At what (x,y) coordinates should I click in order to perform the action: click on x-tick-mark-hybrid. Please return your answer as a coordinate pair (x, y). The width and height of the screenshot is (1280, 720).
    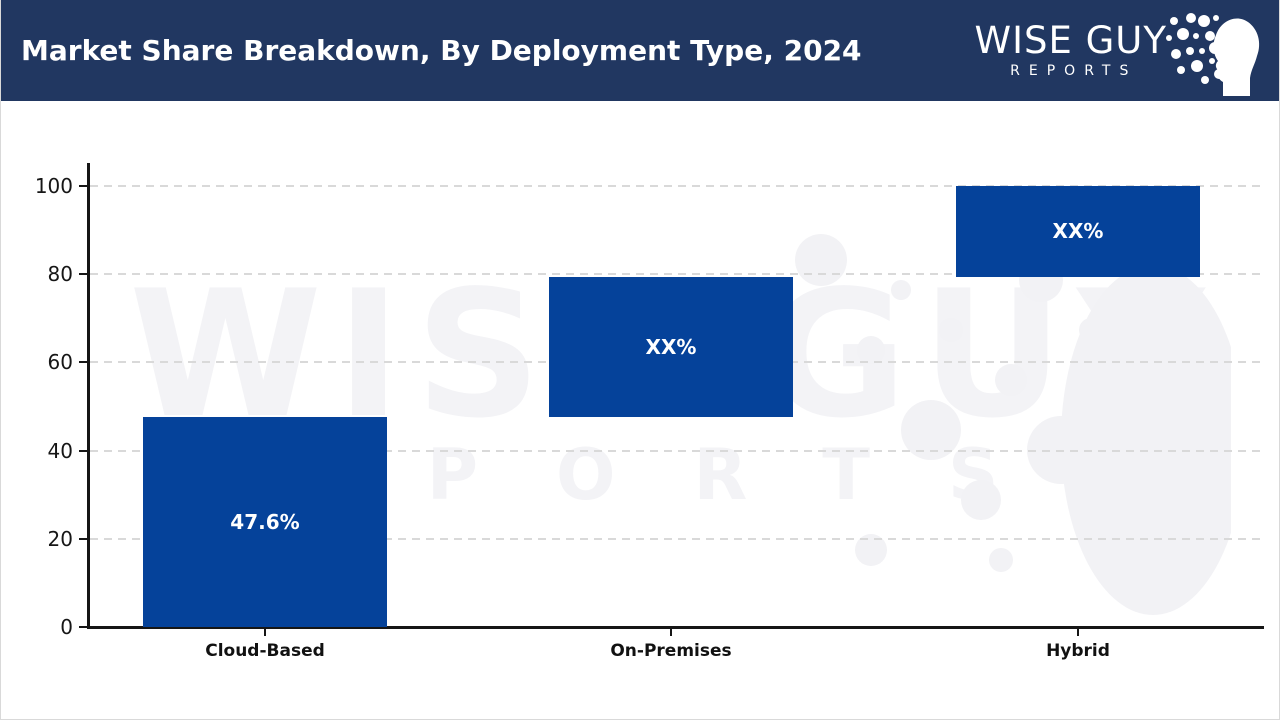
    Looking at the image, I should click on (1078, 632).